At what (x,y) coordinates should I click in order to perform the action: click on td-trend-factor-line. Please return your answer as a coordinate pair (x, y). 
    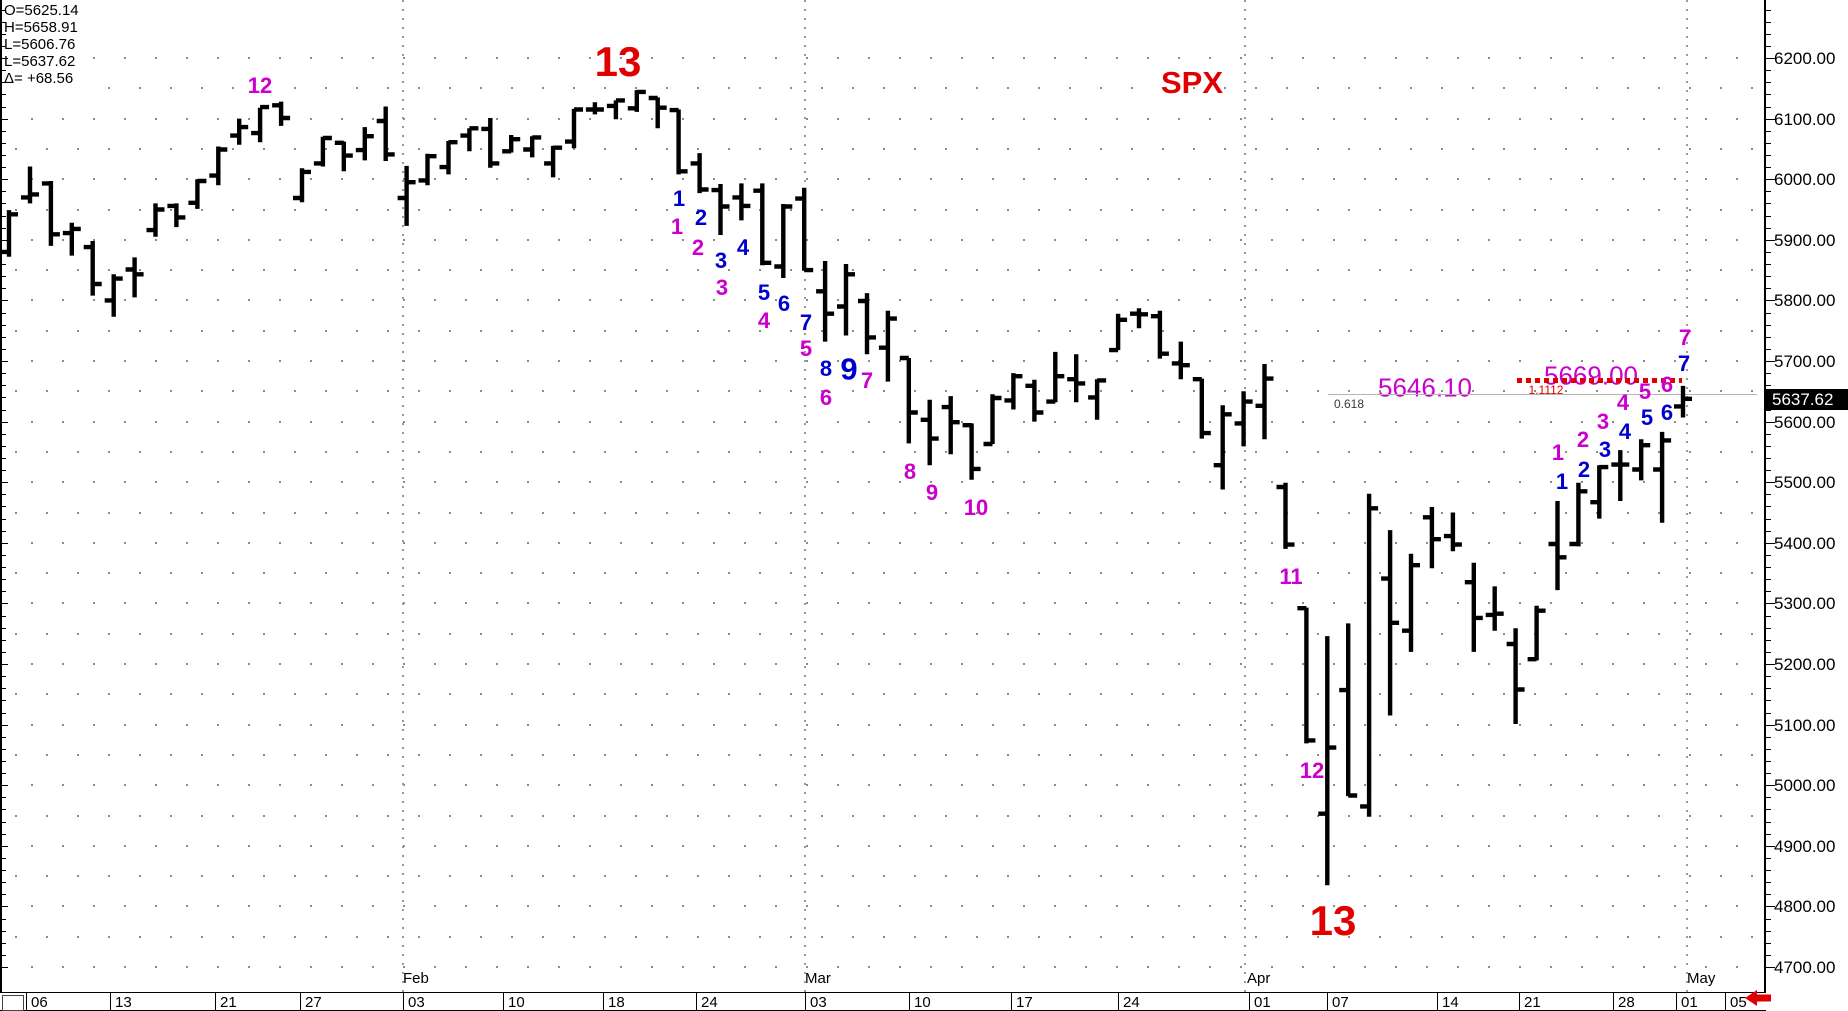
    Looking at the image, I should click on (1599, 380).